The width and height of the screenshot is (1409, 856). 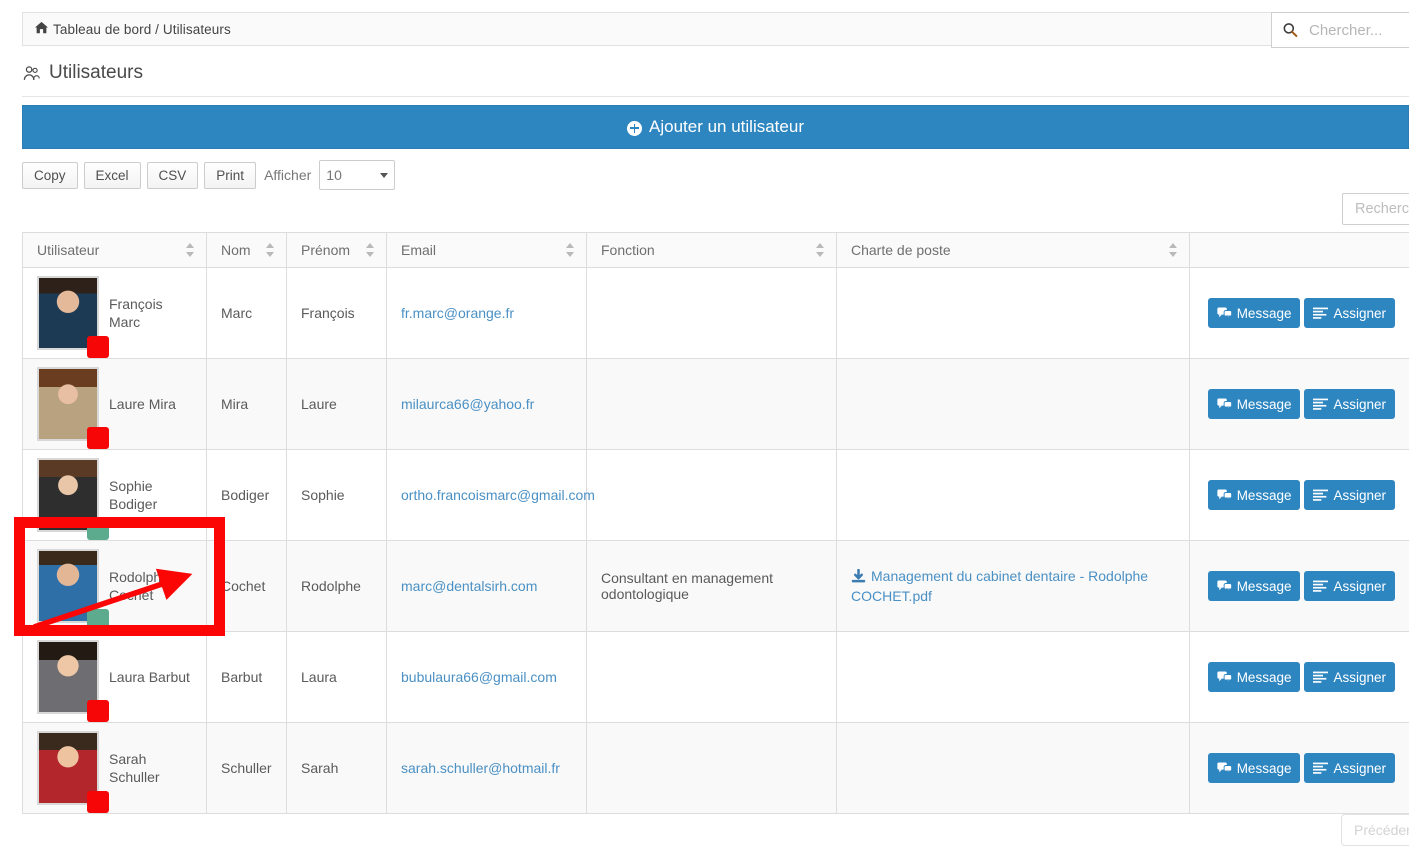 I want to click on top-search-box, so click(x=1340, y=30).